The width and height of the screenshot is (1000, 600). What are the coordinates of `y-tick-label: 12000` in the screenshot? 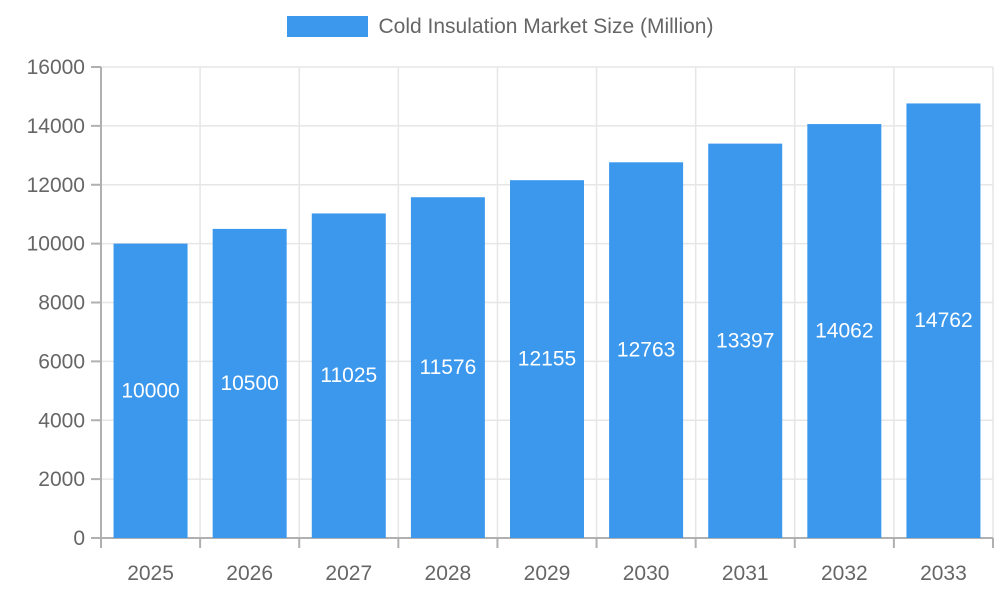 It's located at (56, 185).